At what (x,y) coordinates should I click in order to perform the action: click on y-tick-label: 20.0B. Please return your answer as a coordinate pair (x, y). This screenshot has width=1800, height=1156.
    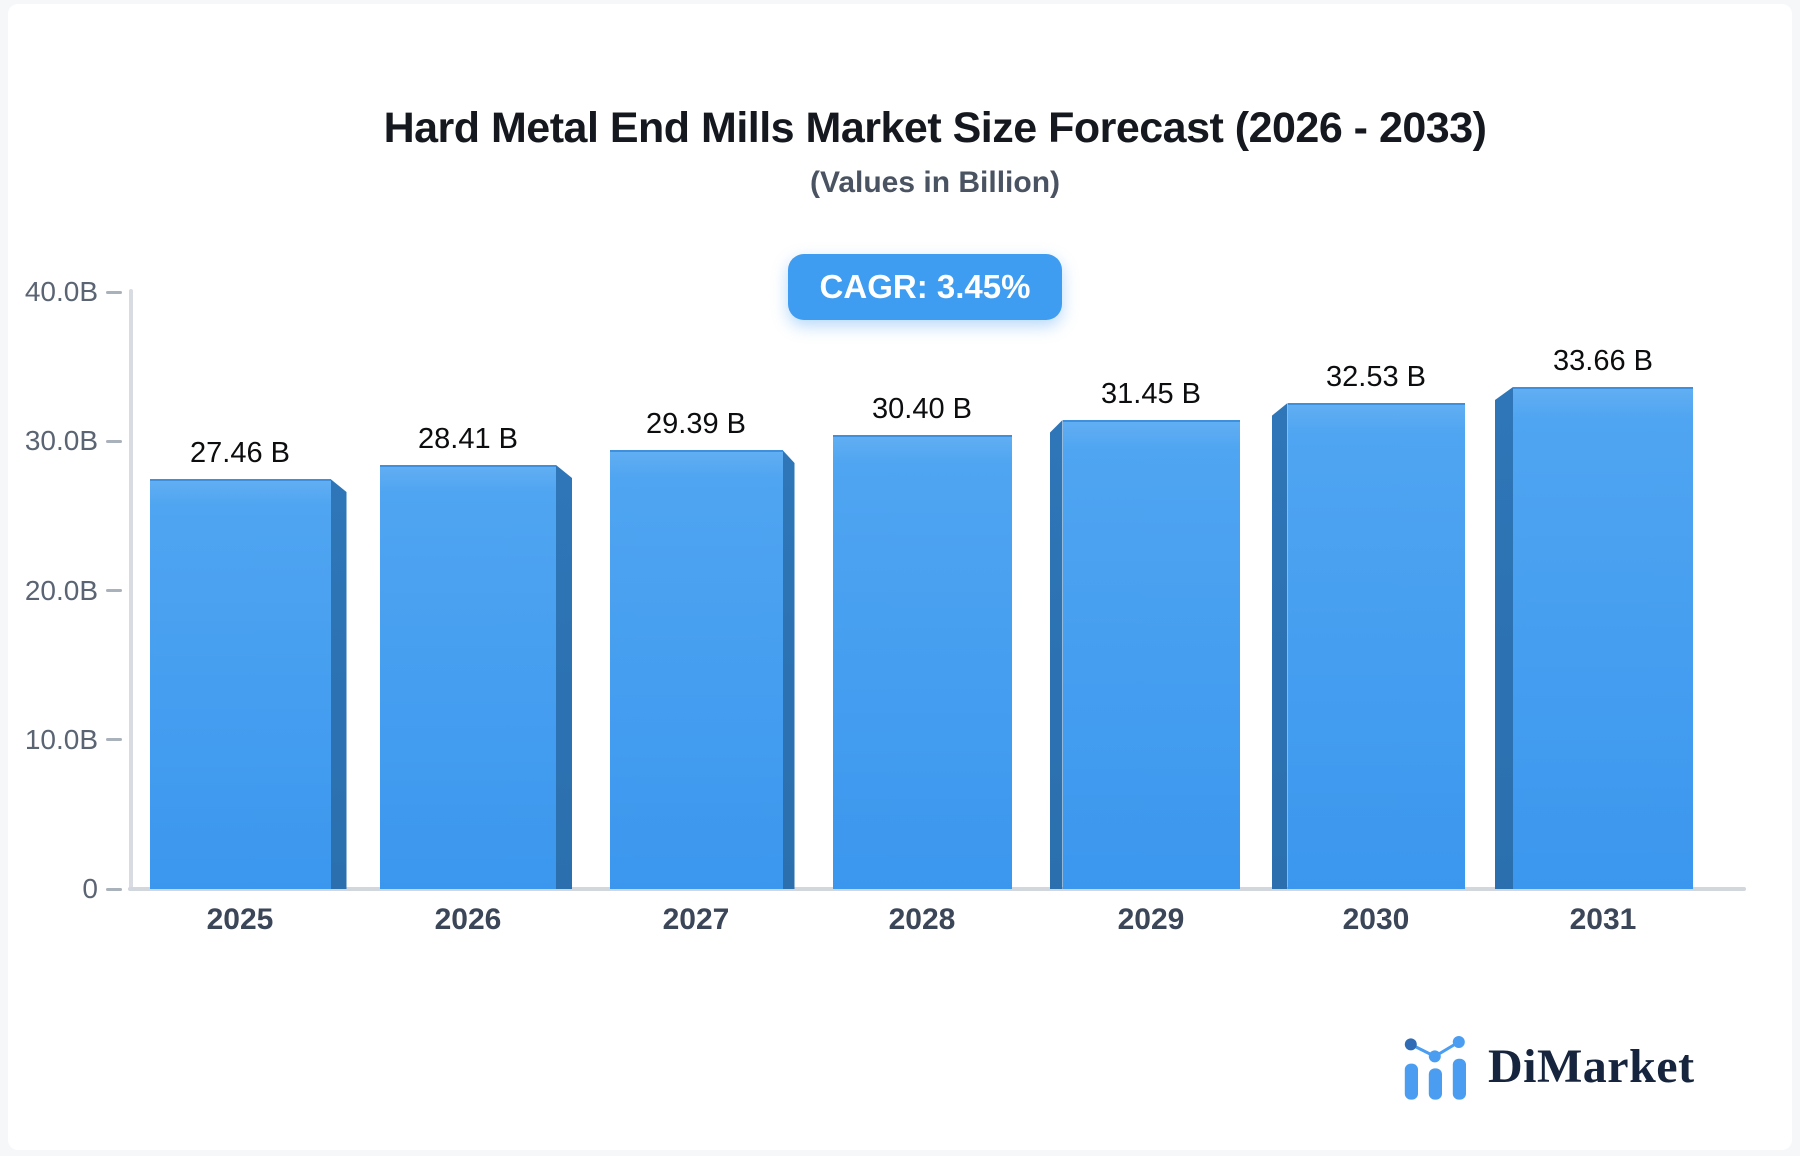
    Looking at the image, I should click on (61, 590).